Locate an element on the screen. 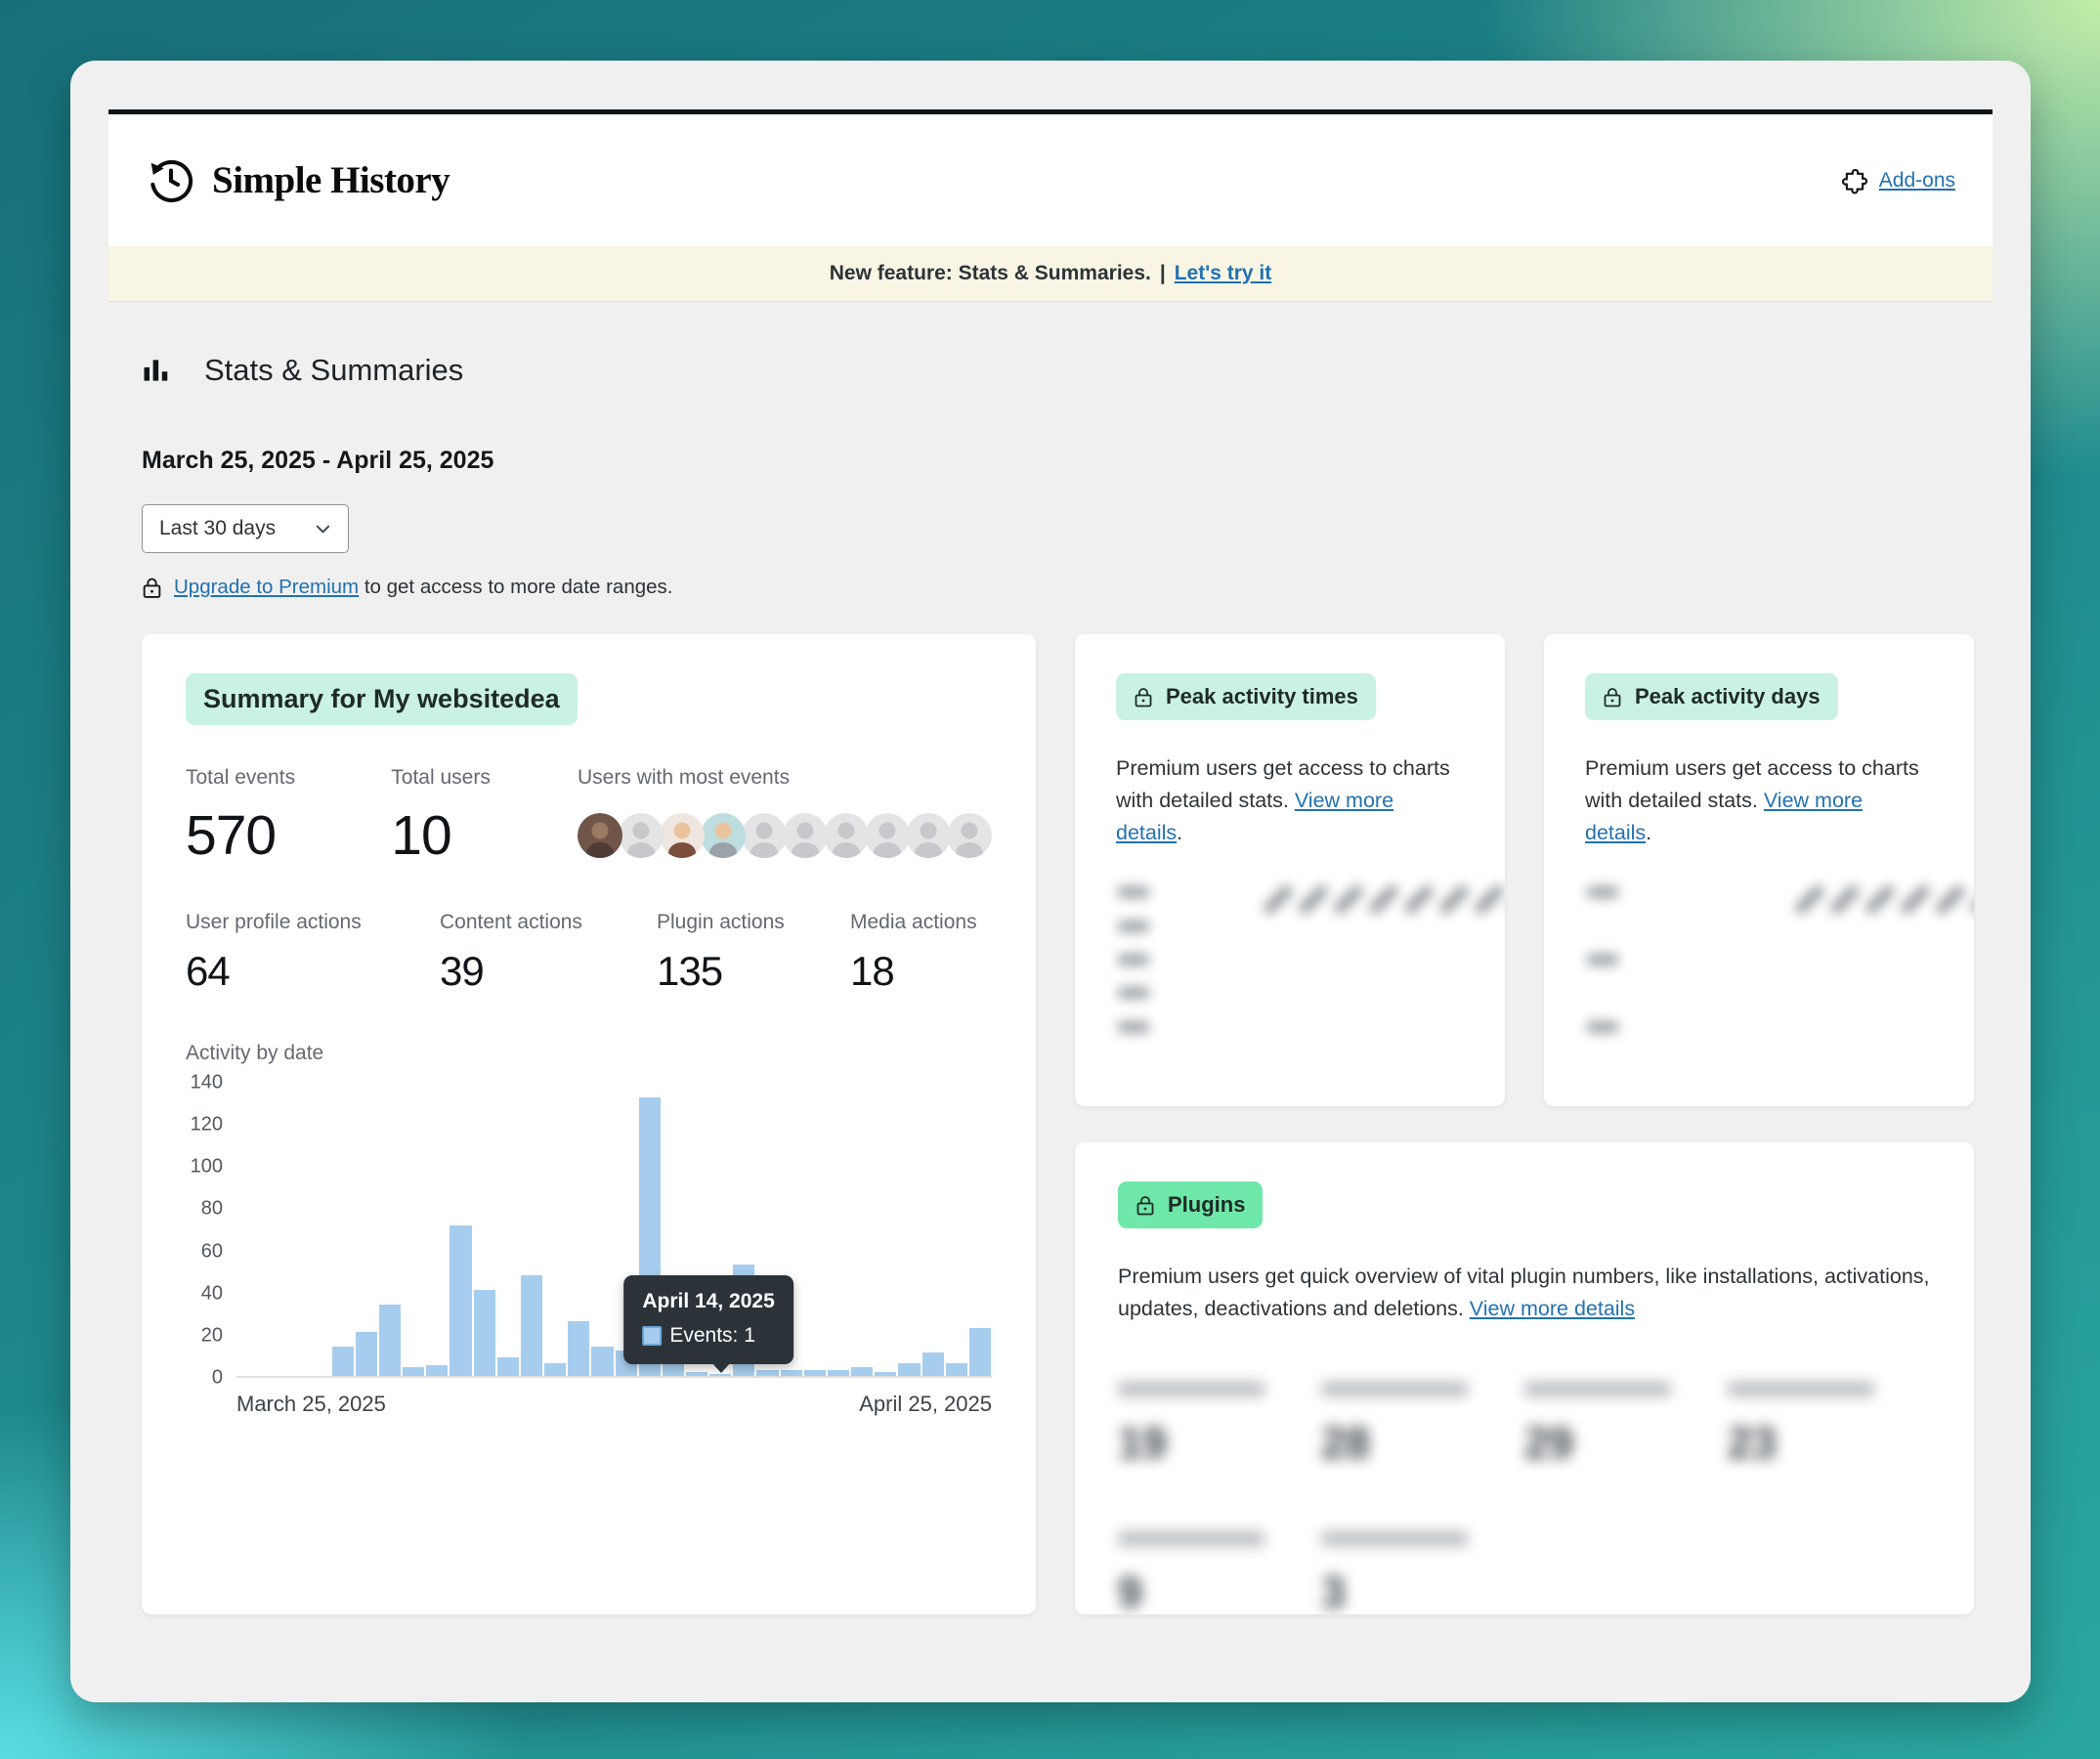 The width and height of the screenshot is (2100, 1759). peak-days-badge: Peak activity days is located at coordinates (1712, 696).